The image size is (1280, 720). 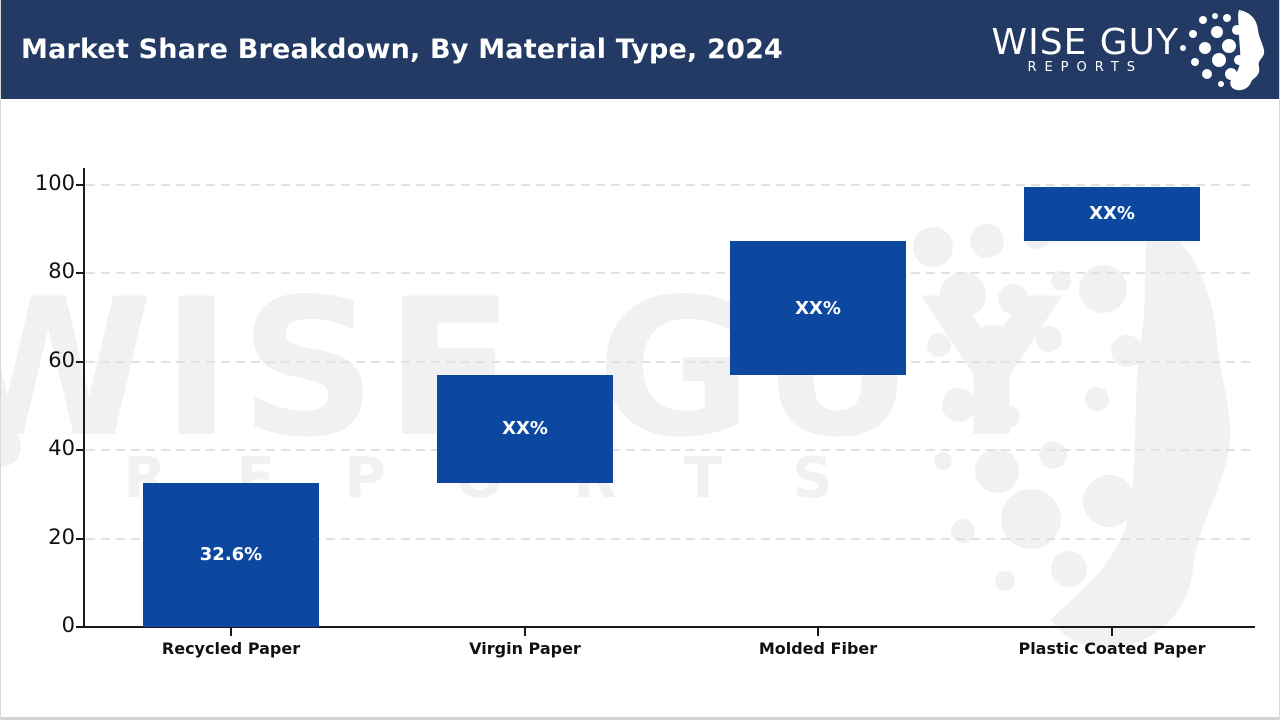 What do you see at coordinates (818, 648) in the screenshot?
I see `x-axis-category-label: Molded Fiber` at bounding box center [818, 648].